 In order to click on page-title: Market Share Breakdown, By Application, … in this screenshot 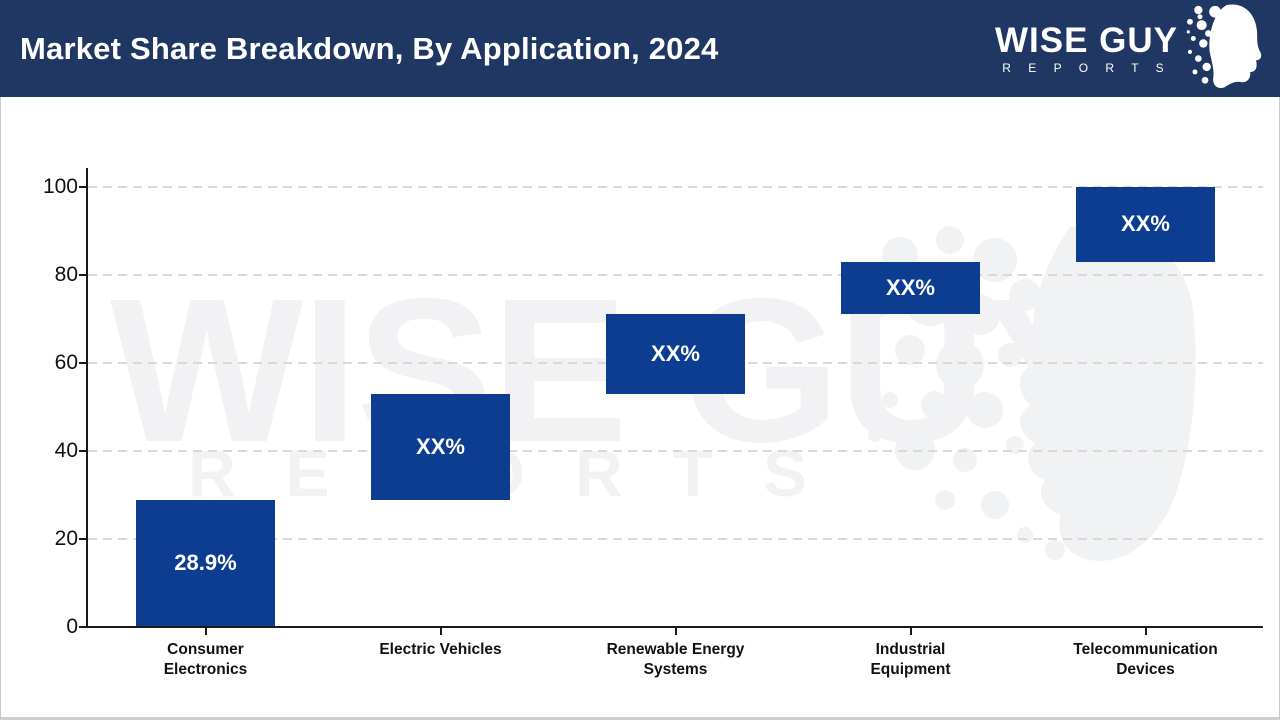, I will do `click(369, 48)`.